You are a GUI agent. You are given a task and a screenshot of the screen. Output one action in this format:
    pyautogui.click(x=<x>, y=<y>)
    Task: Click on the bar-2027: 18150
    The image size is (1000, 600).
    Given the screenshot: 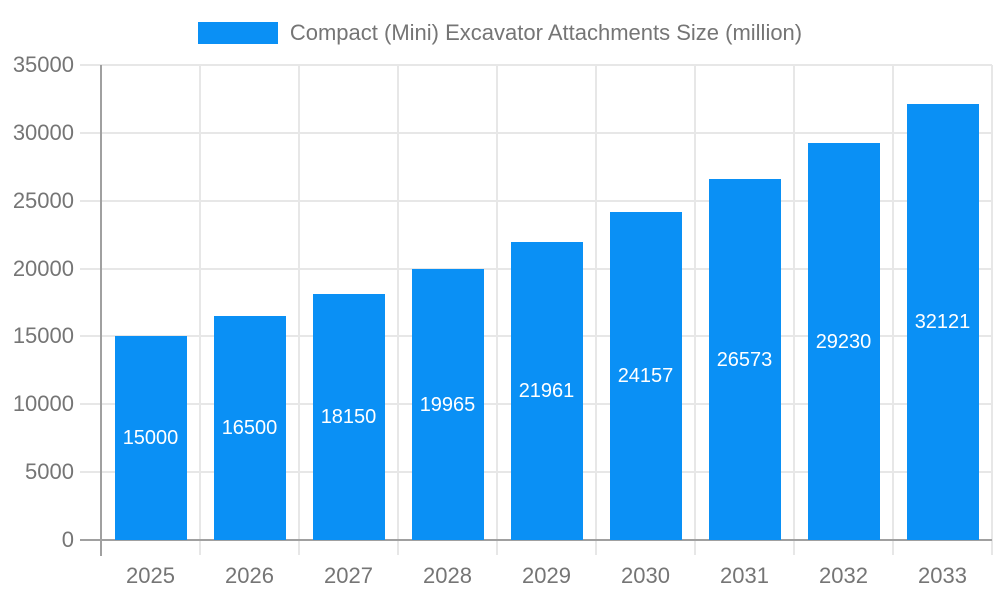 What is the action you would take?
    pyautogui.click(x=348, y=416)
    